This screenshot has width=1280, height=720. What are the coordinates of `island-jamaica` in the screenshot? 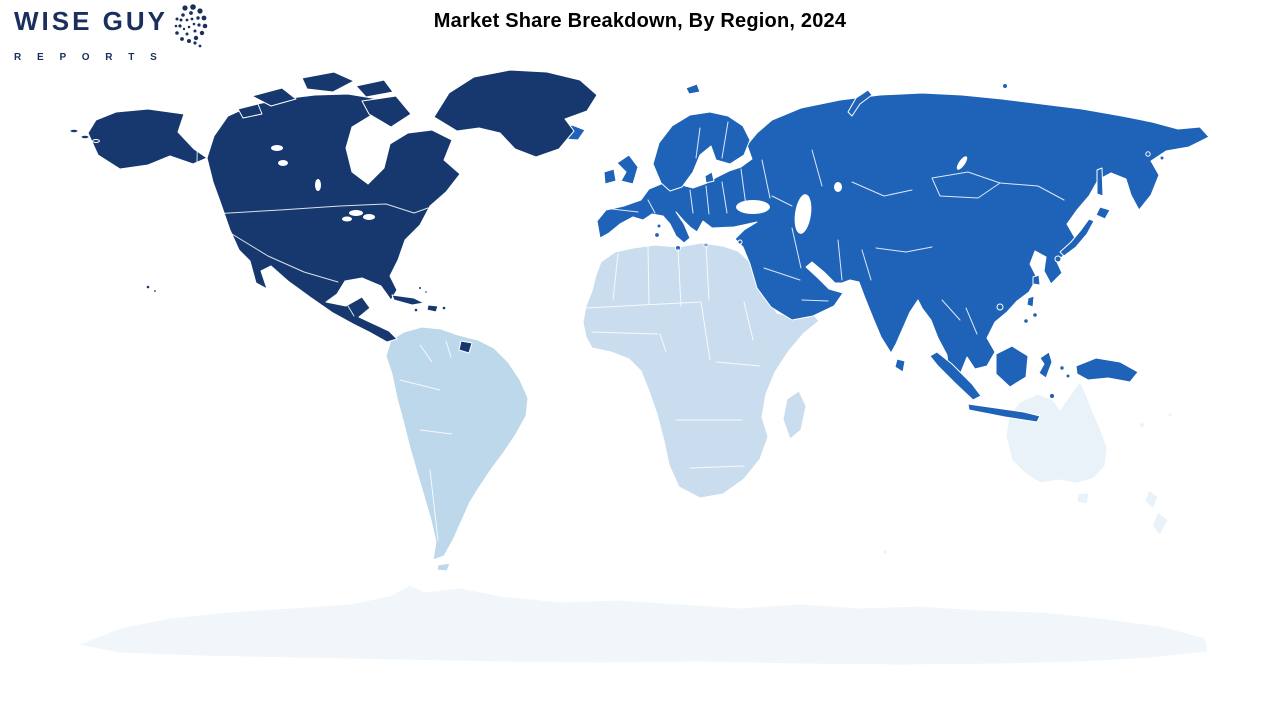 It's located at (416, 310).